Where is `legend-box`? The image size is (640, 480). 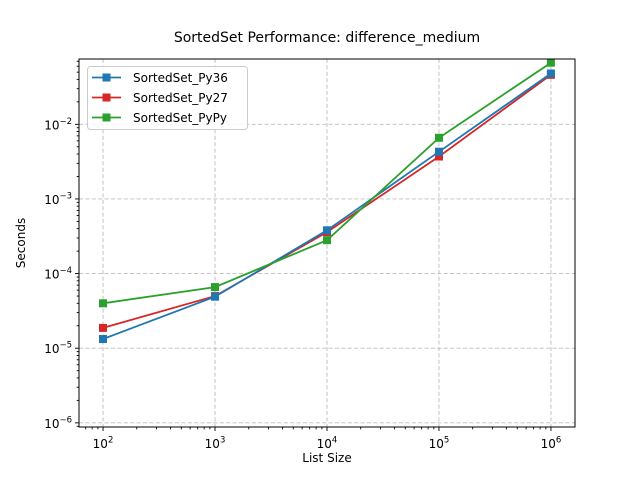 legend-box is located at coordinates (167, 98).